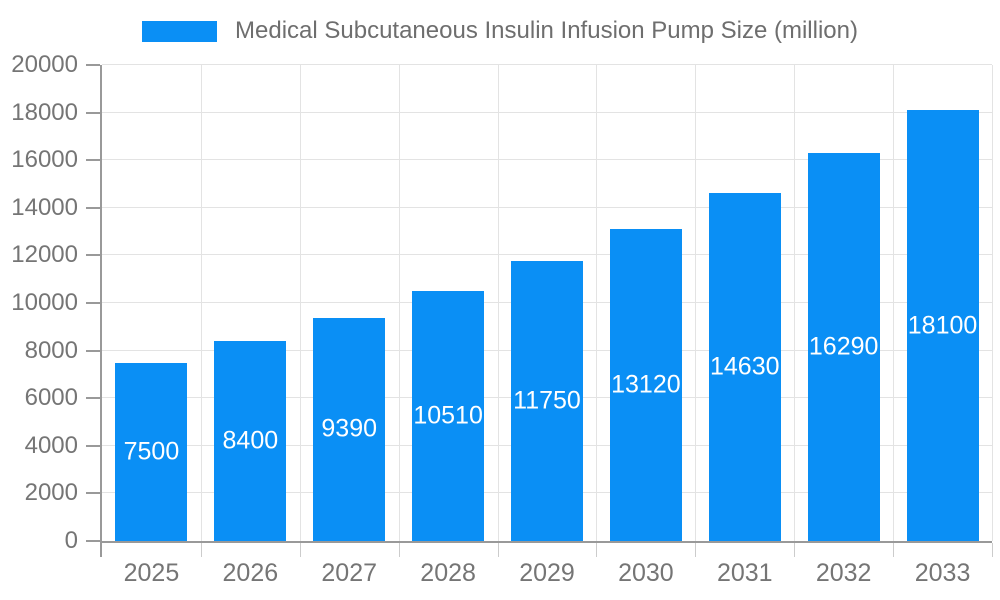  I want to click on bar: 7500, so click(151, 451).